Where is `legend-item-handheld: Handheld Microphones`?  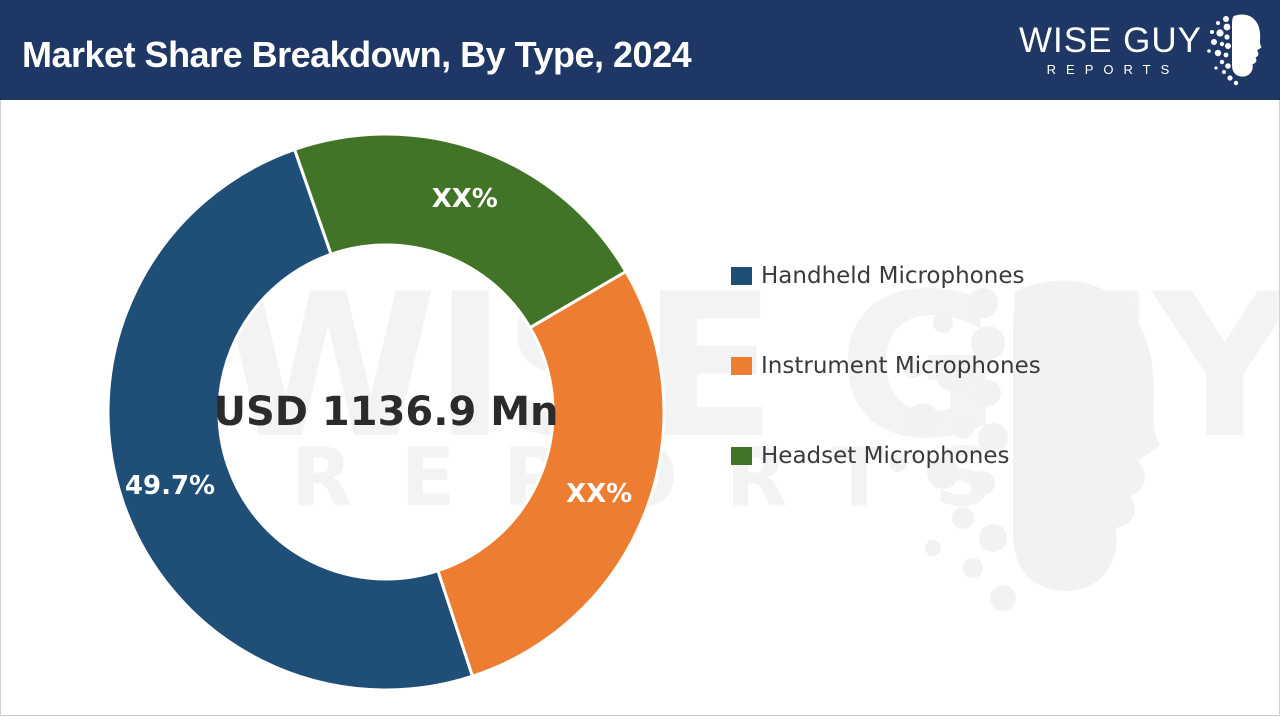
legend-item-handheld: Handheld Microphones is located at coordinates (886, 276).